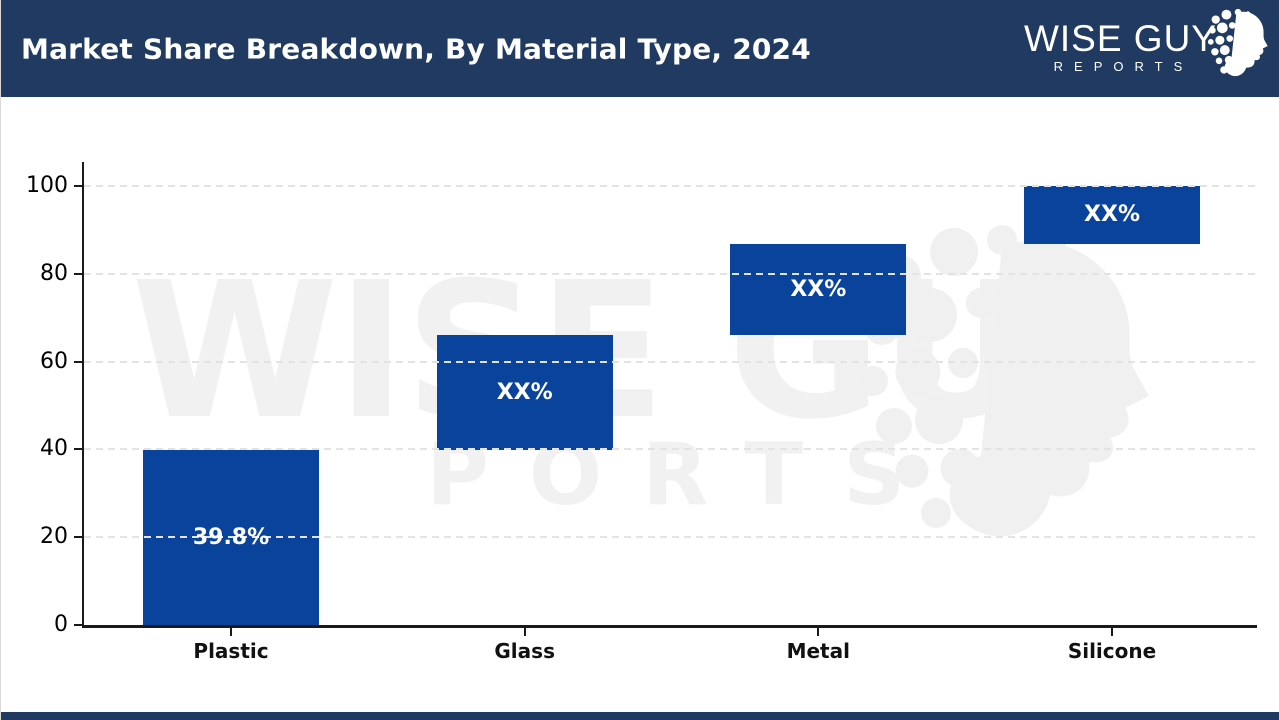 The width and height of the screenshot is (1280, 720). I want to click on x-tick-label-metal: Metal, so click(818, 651).